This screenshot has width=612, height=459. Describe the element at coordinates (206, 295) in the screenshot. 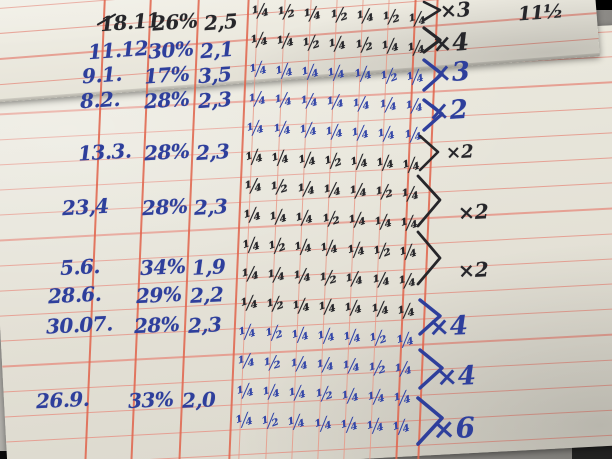

I see `table-row-value: 2,2` at that location.